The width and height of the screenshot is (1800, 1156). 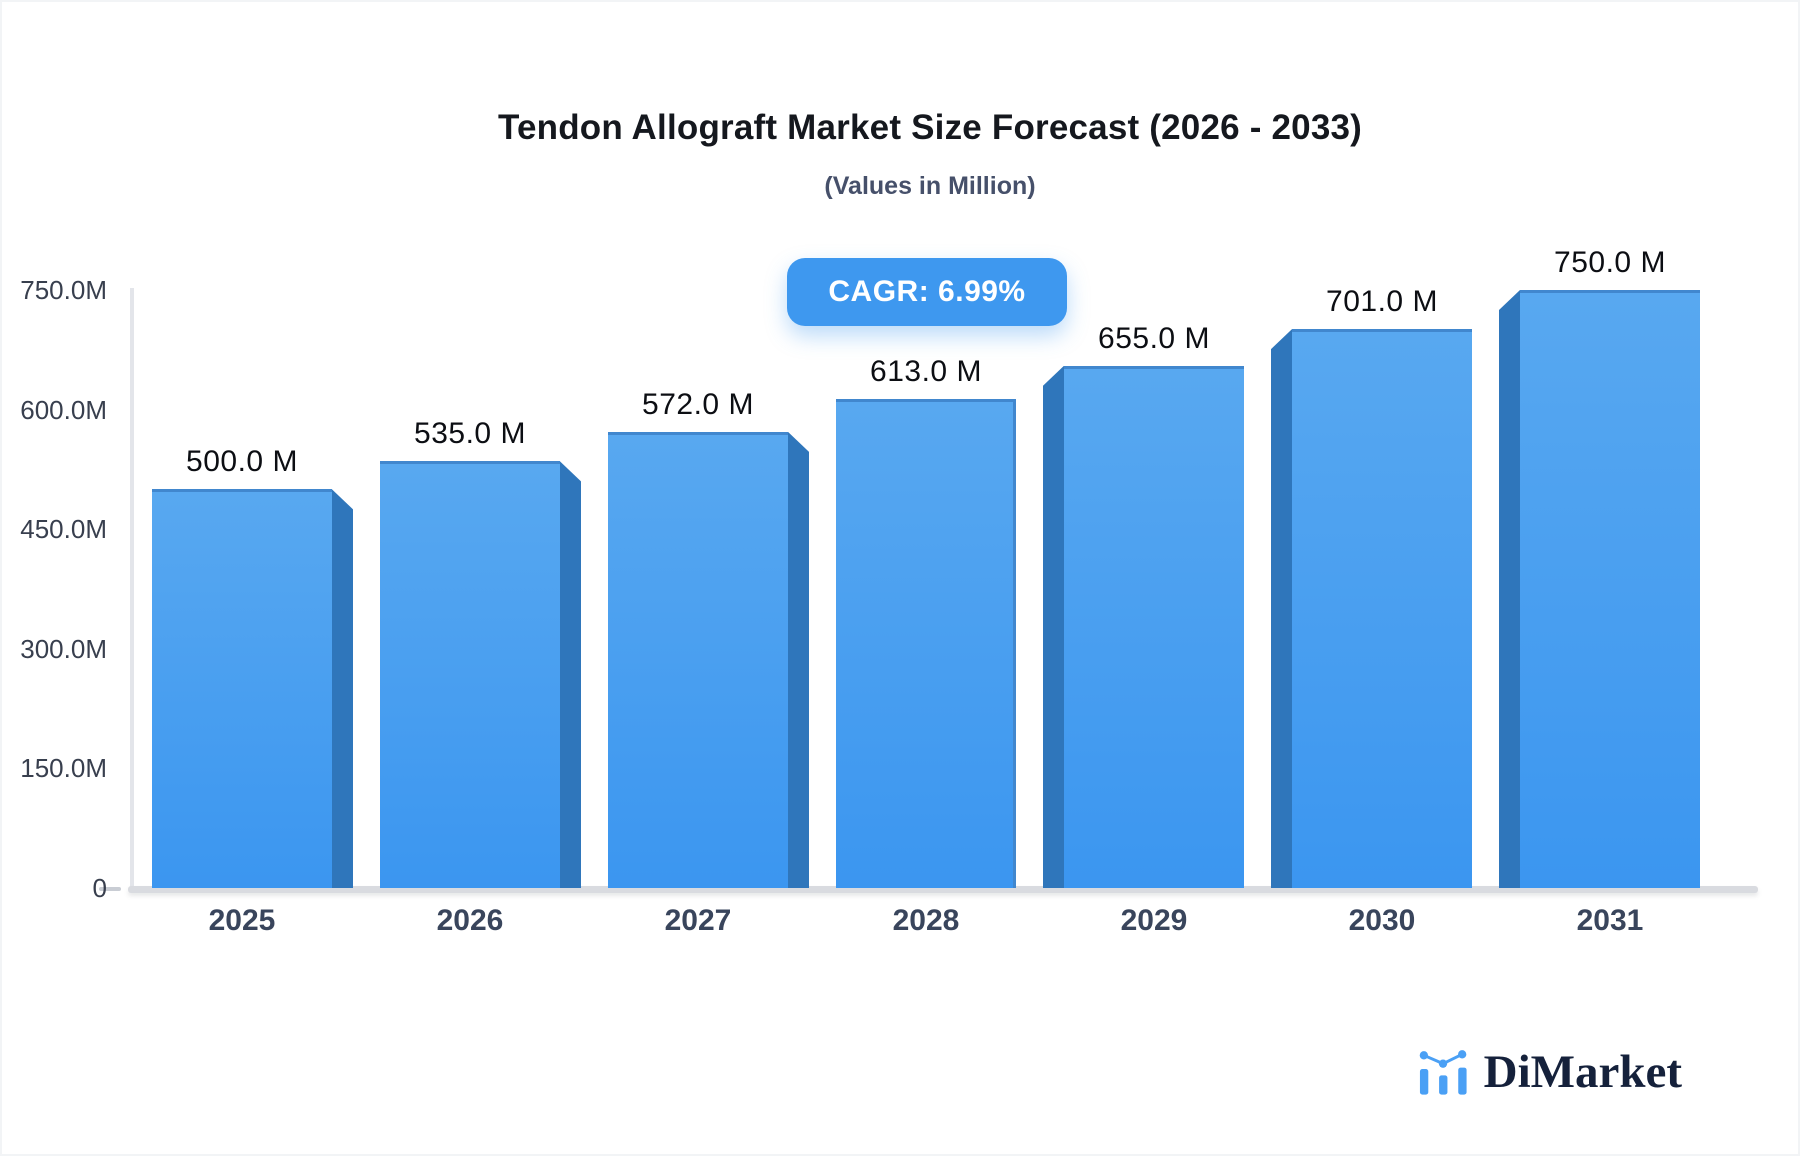 What do you see at coordinates (1382, 302) in the screenshot?
I see `bar-value-label: 701.0 M` at bounding box center [1382, 302].